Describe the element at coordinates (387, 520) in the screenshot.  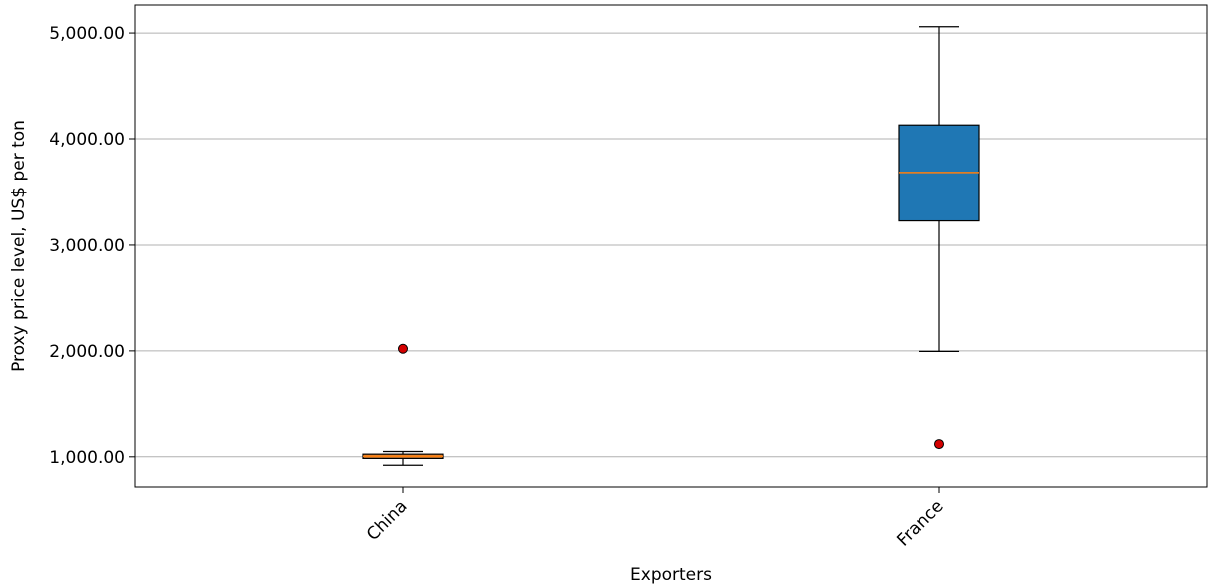
I see `x-tick-label: China` at that location.